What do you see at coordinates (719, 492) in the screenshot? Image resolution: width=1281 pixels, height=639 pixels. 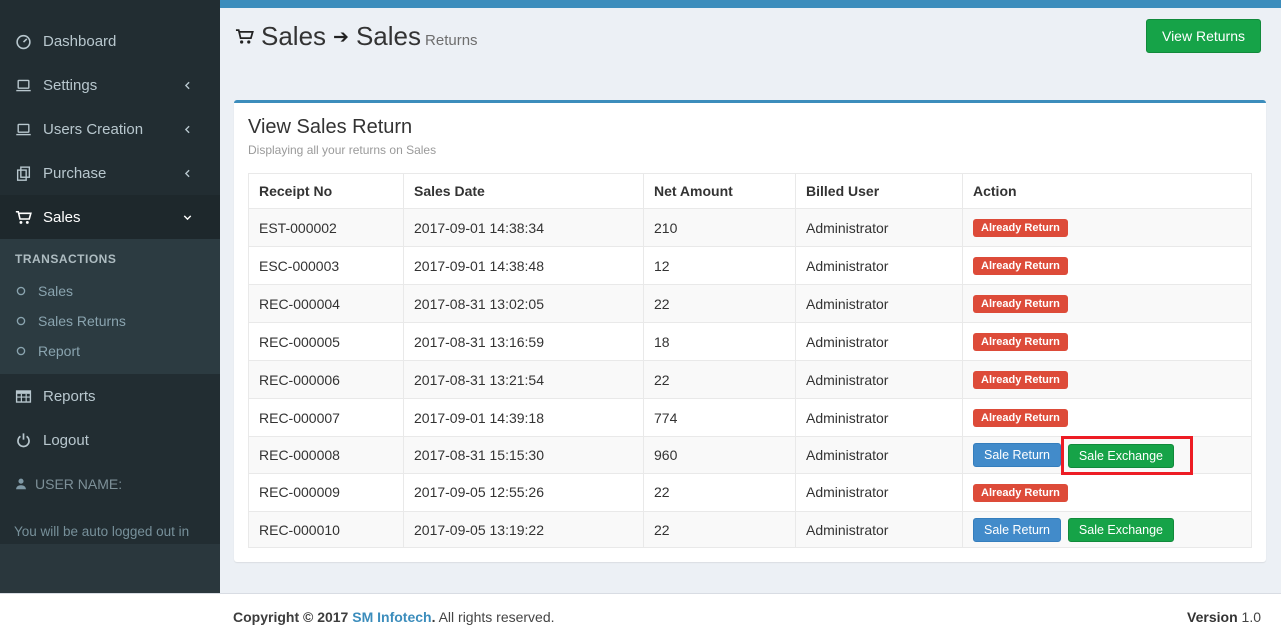 I see `cell-net-amount: 22` at bounding box center [719, 492].